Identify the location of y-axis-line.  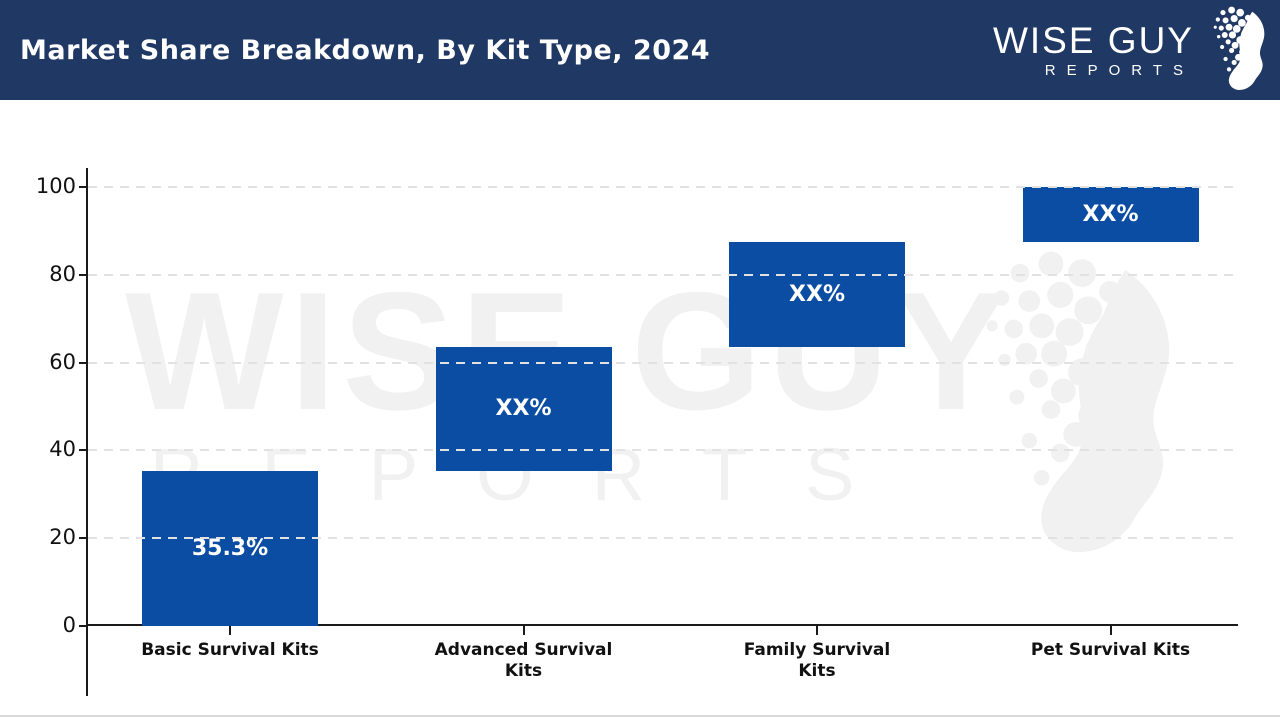
(87, 432).